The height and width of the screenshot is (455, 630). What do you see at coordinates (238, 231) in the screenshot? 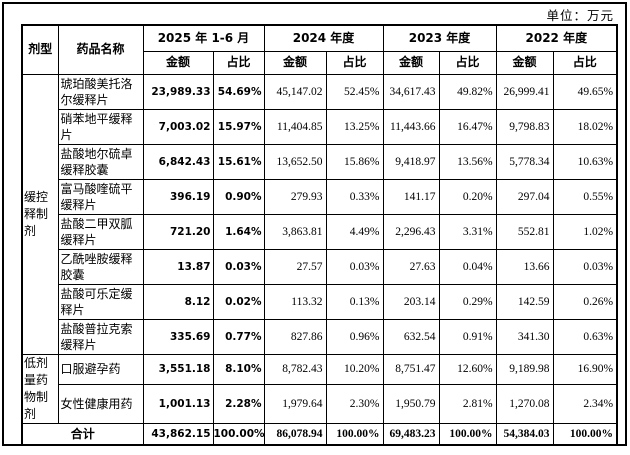
I see `ratio-cell: 1.64%` at bounding box center [238, 231].